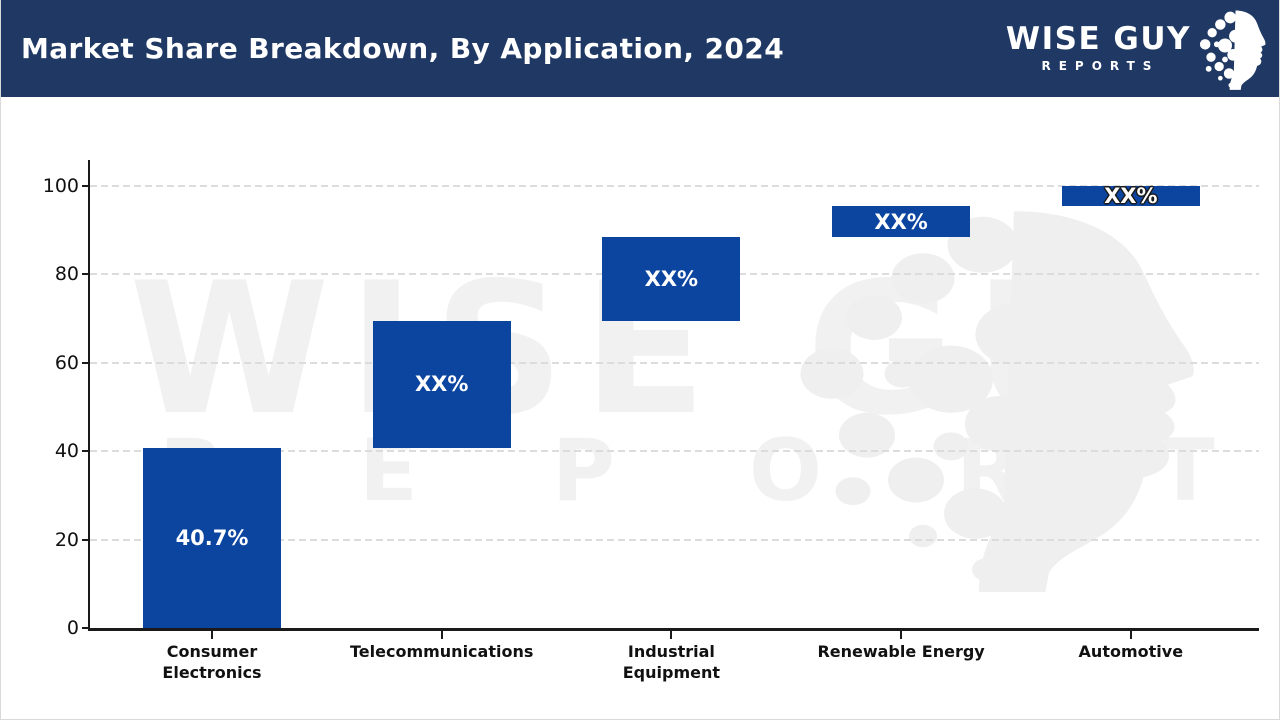 The image size is (1280, 720). Describe the element at coordinates (66, 274) in the screenshot. I see `y-axis-tick-label: 80` at that location.